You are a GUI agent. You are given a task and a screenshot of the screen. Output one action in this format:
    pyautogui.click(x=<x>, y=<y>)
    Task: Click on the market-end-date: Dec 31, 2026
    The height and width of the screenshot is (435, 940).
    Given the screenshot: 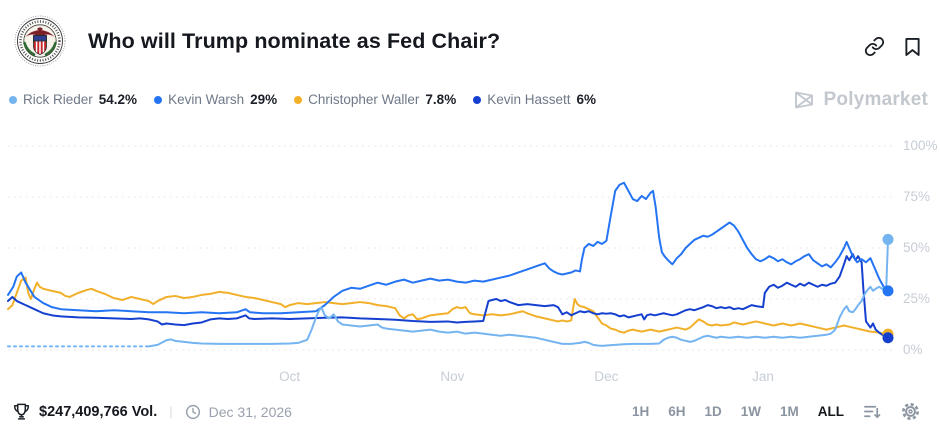 What is the action you would take?
    pyautogui.click(x=250, y=411)
    